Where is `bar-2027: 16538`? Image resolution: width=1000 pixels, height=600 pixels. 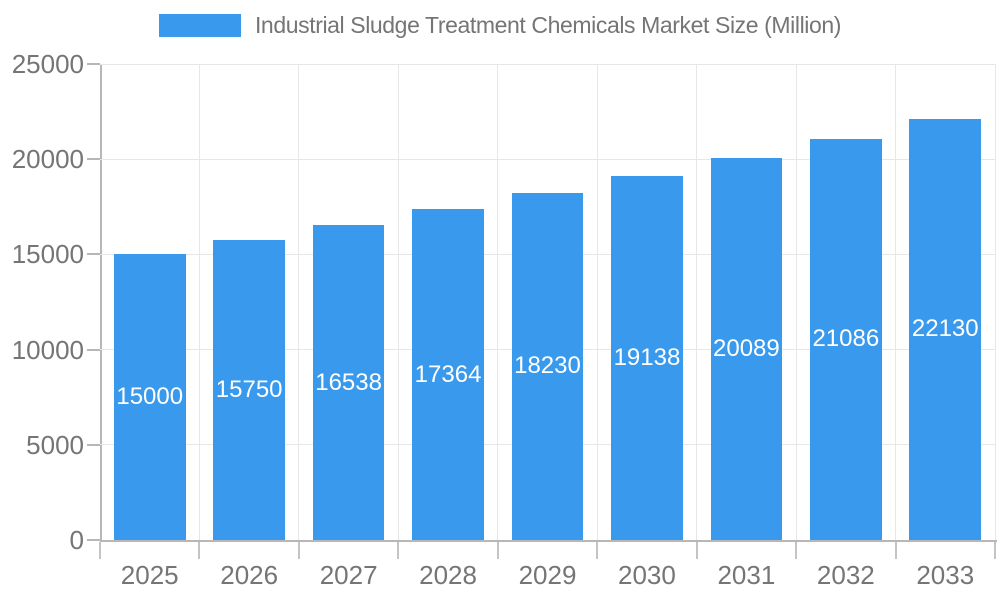 bar-2027: 16538 is located at coordinates (348, 382).